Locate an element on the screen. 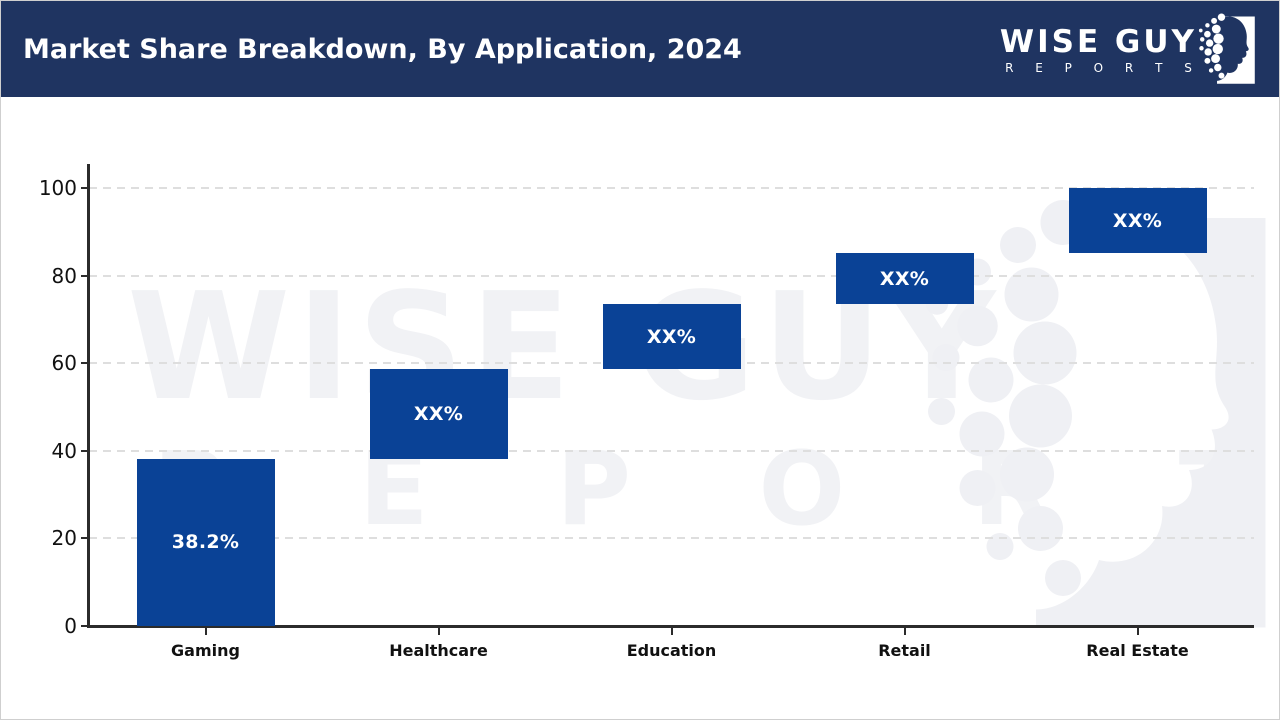  wiseguy-face-icon is located at coordinates (1226, 48).